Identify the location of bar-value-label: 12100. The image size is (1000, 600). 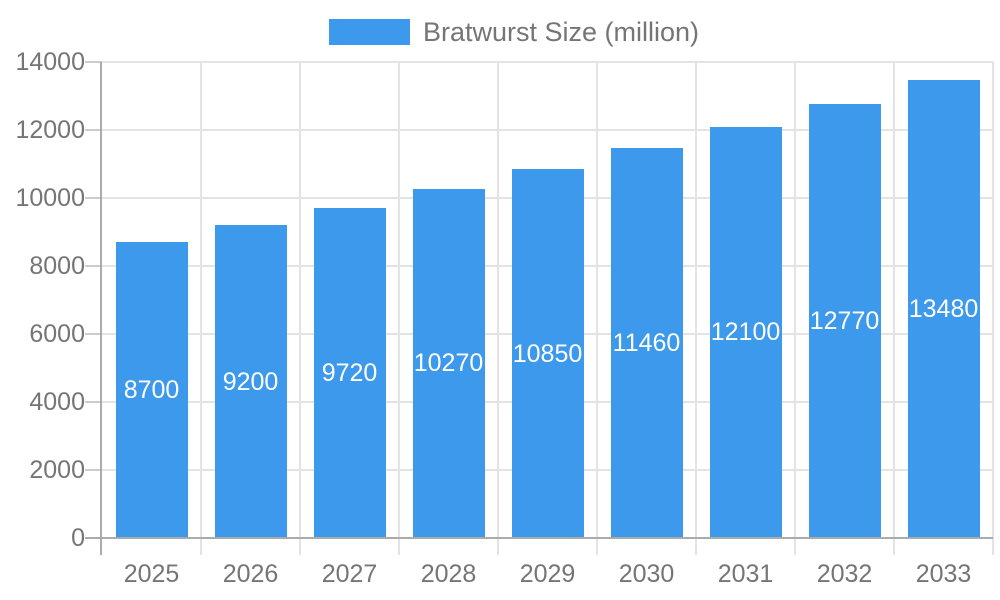
(745, 332).